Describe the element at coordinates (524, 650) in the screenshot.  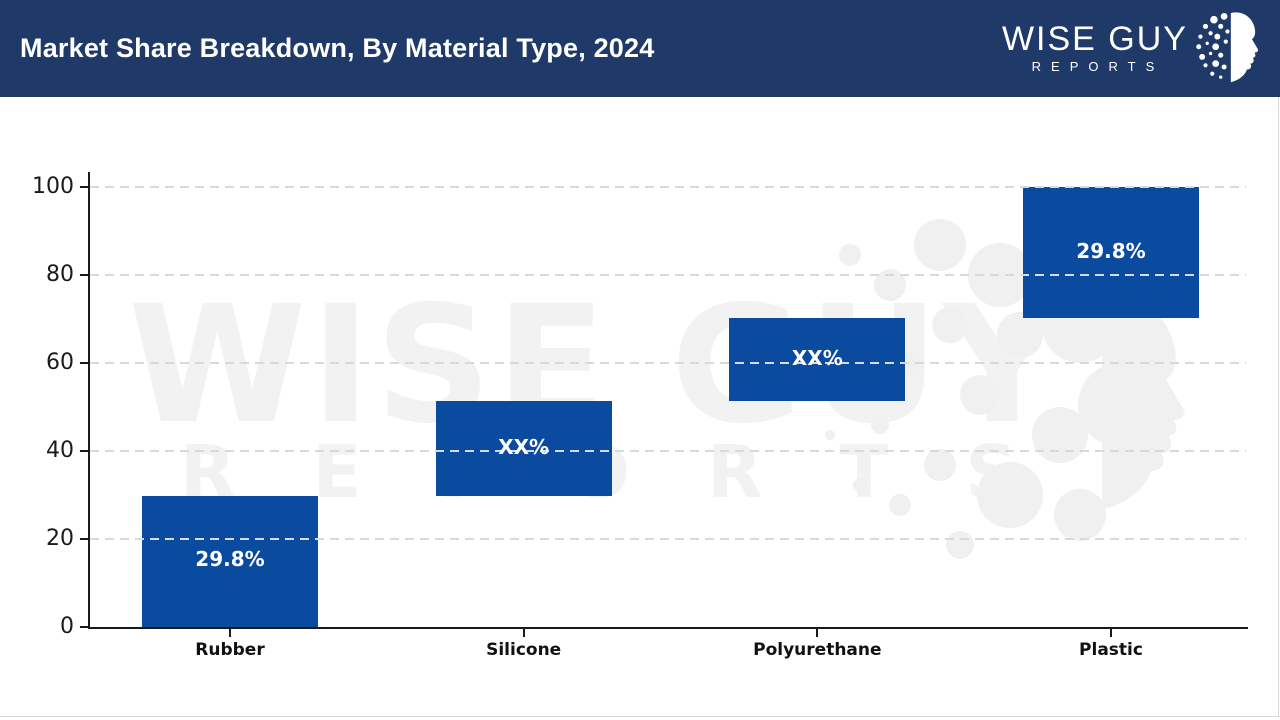
I see `x-category-label-silicone: Silicone` at that location.